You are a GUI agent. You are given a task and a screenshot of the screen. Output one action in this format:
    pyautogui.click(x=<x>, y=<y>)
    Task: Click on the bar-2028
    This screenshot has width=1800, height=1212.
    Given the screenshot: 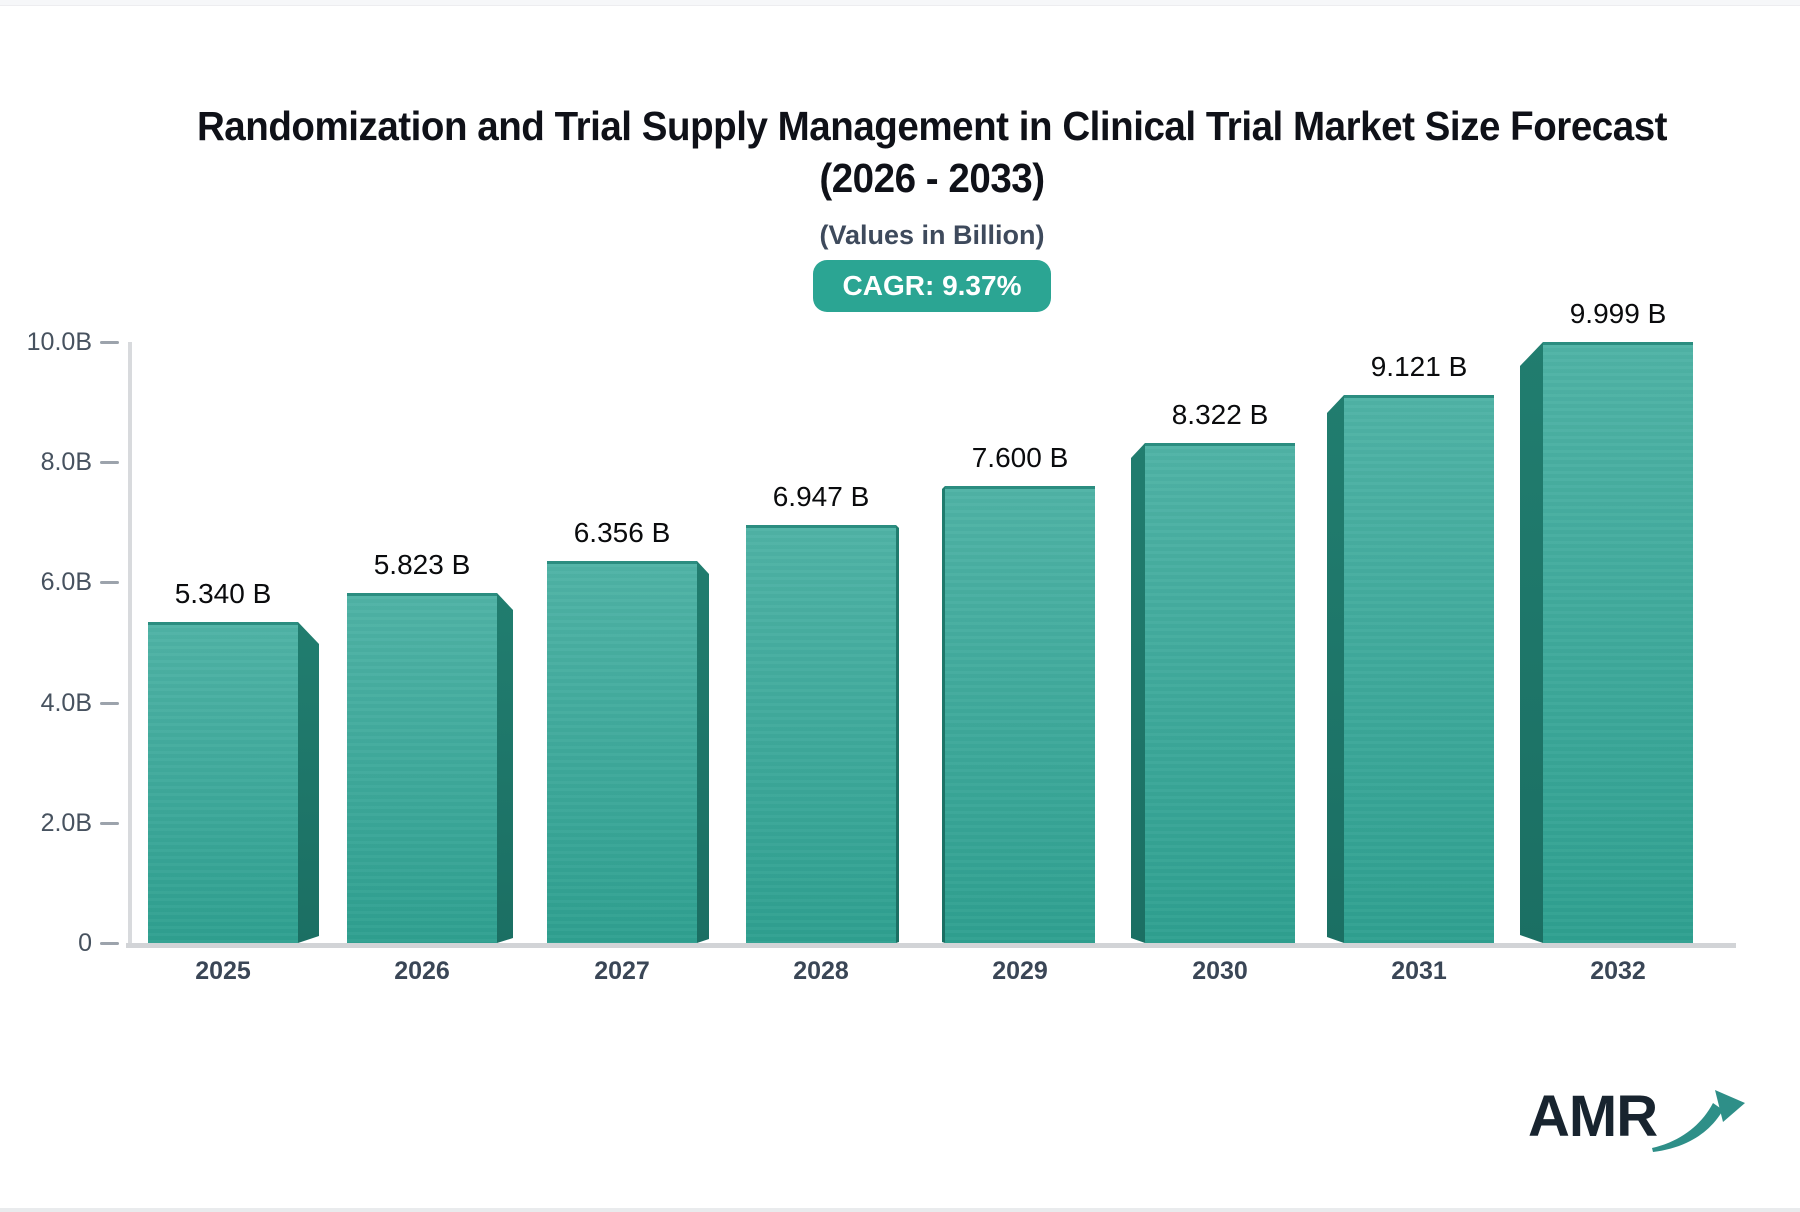 What is the action you would take?
    pyautogui.click(x=821, y=734)
    